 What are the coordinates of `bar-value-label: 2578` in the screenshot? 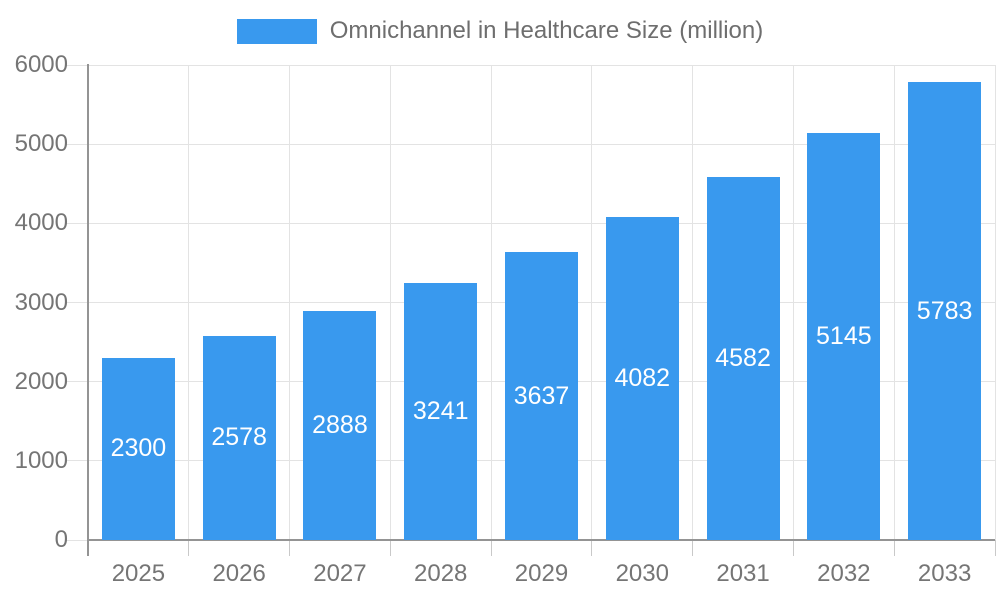 It's located at (239, 437).